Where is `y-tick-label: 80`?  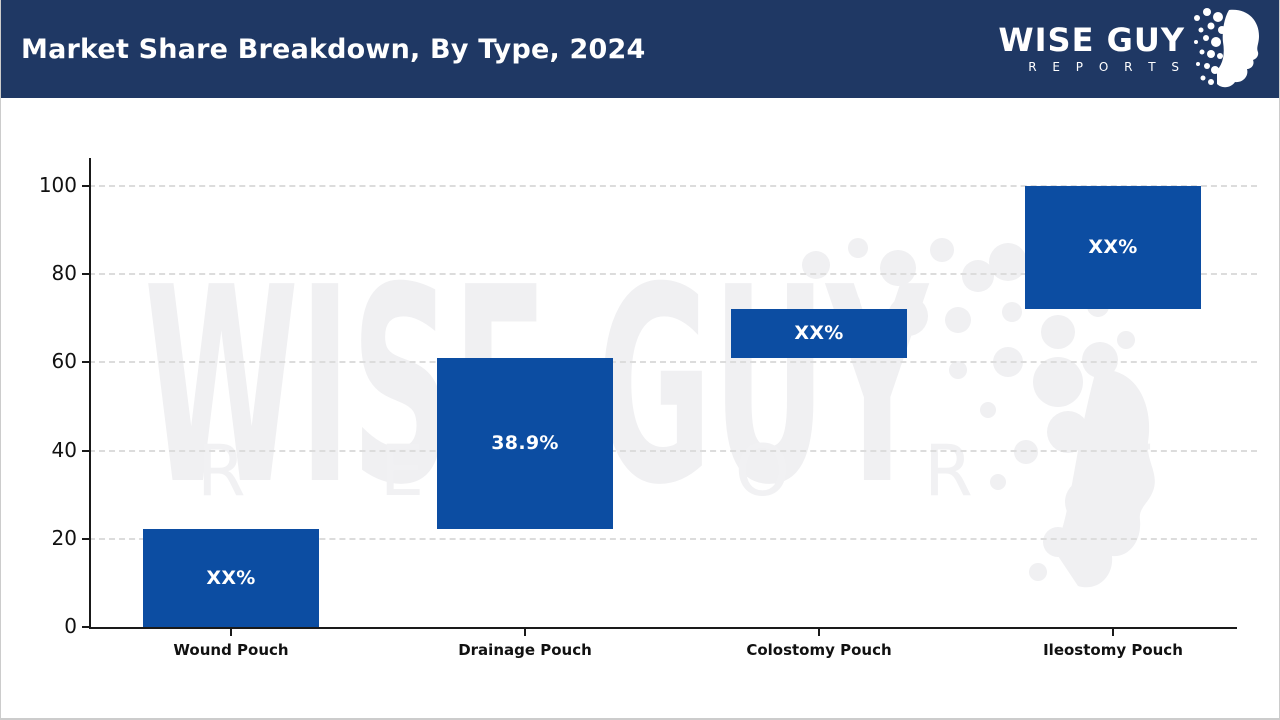 y-tick-label: 80 is located at coordinates (64, 273).